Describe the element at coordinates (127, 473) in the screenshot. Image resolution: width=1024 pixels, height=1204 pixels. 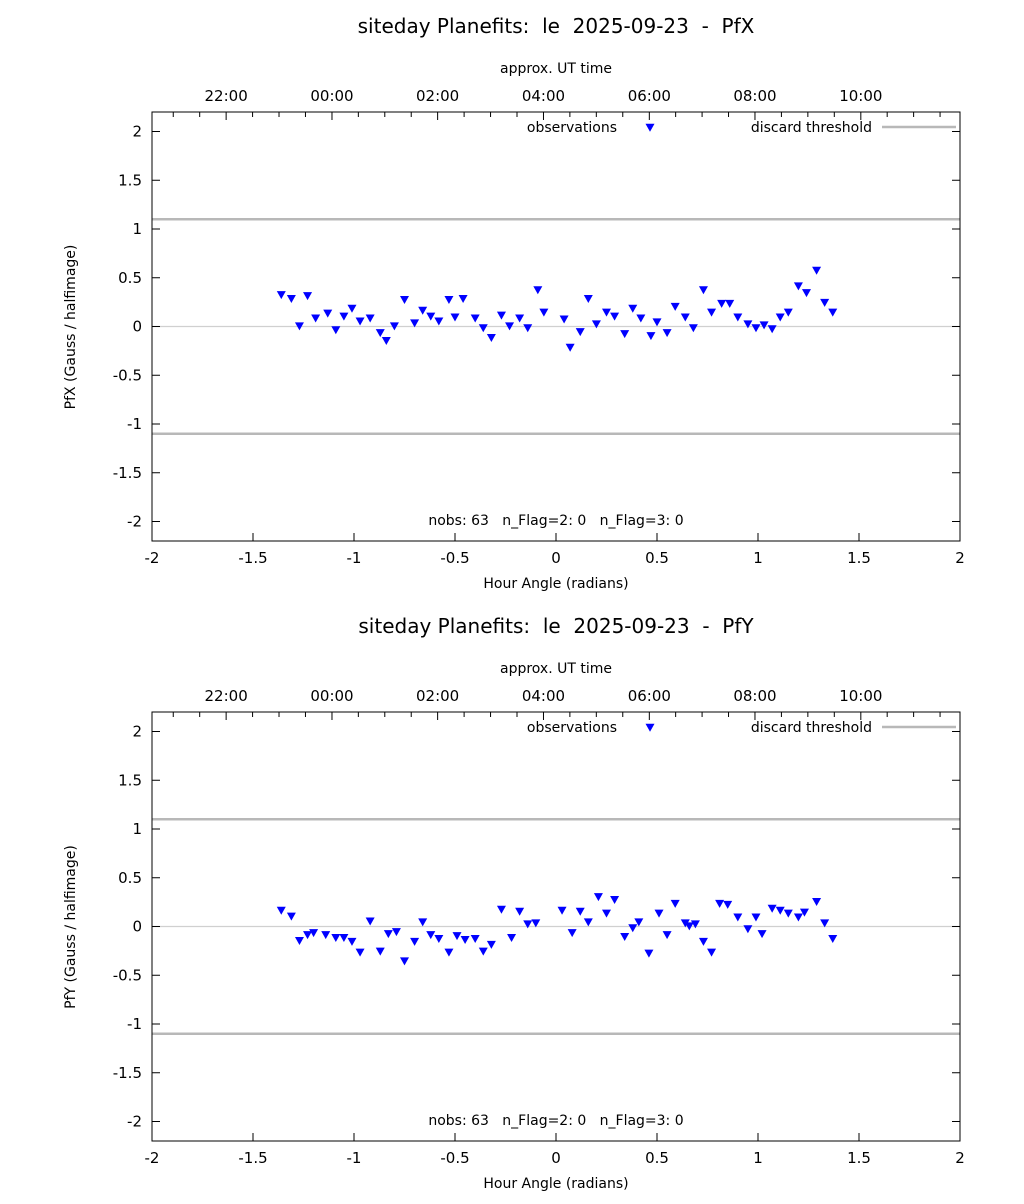
I see `y-tick-label: -1.5` at that location.